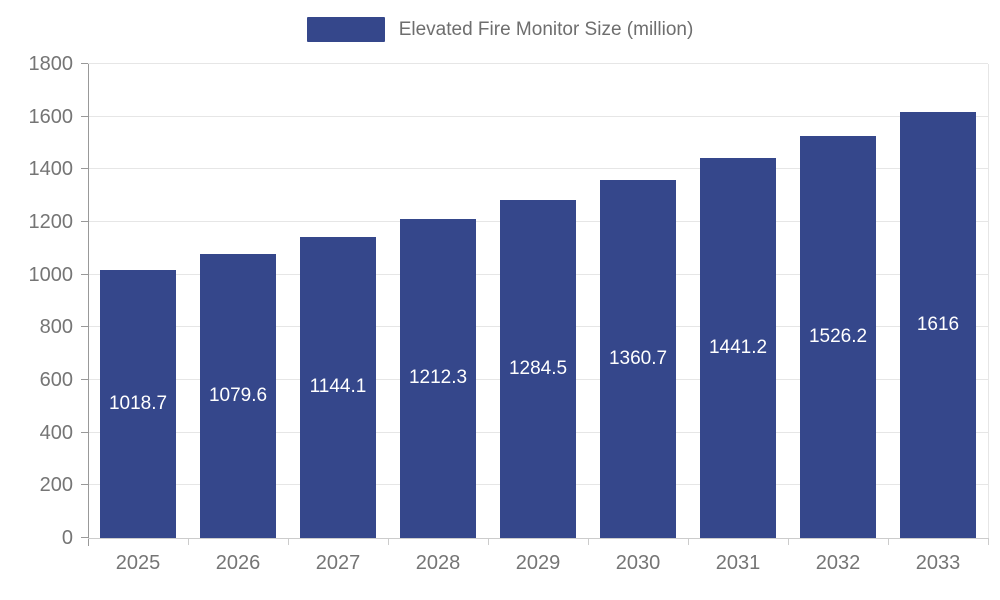 Image resolution: width=1000 pixels, height=600 pixels. I want to click on bar: 1441.2, so click(738, 348).